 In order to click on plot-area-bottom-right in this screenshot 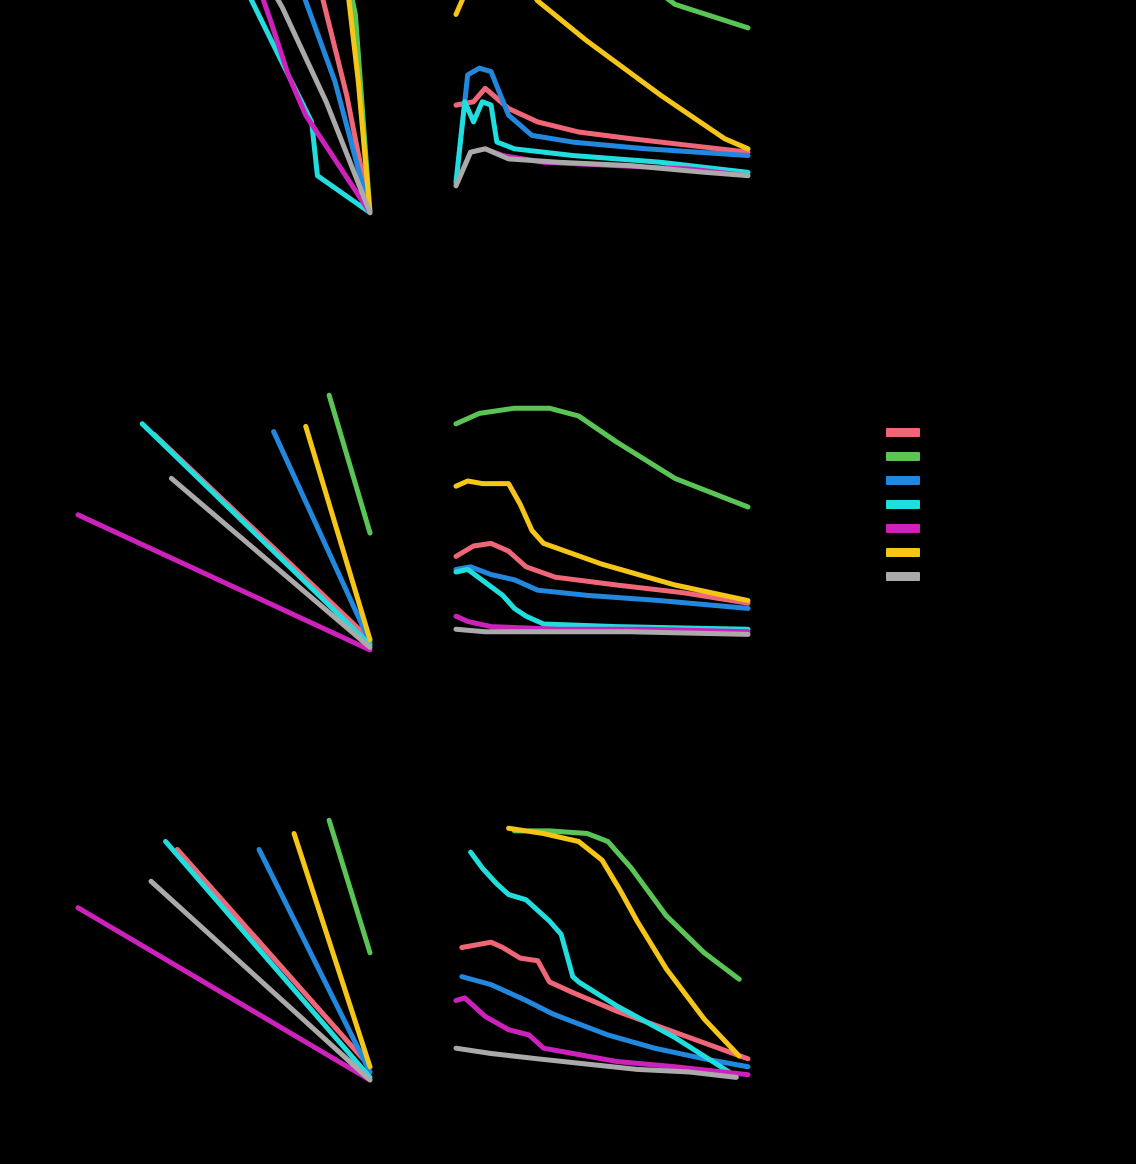, I will do `click(602, 952)`.